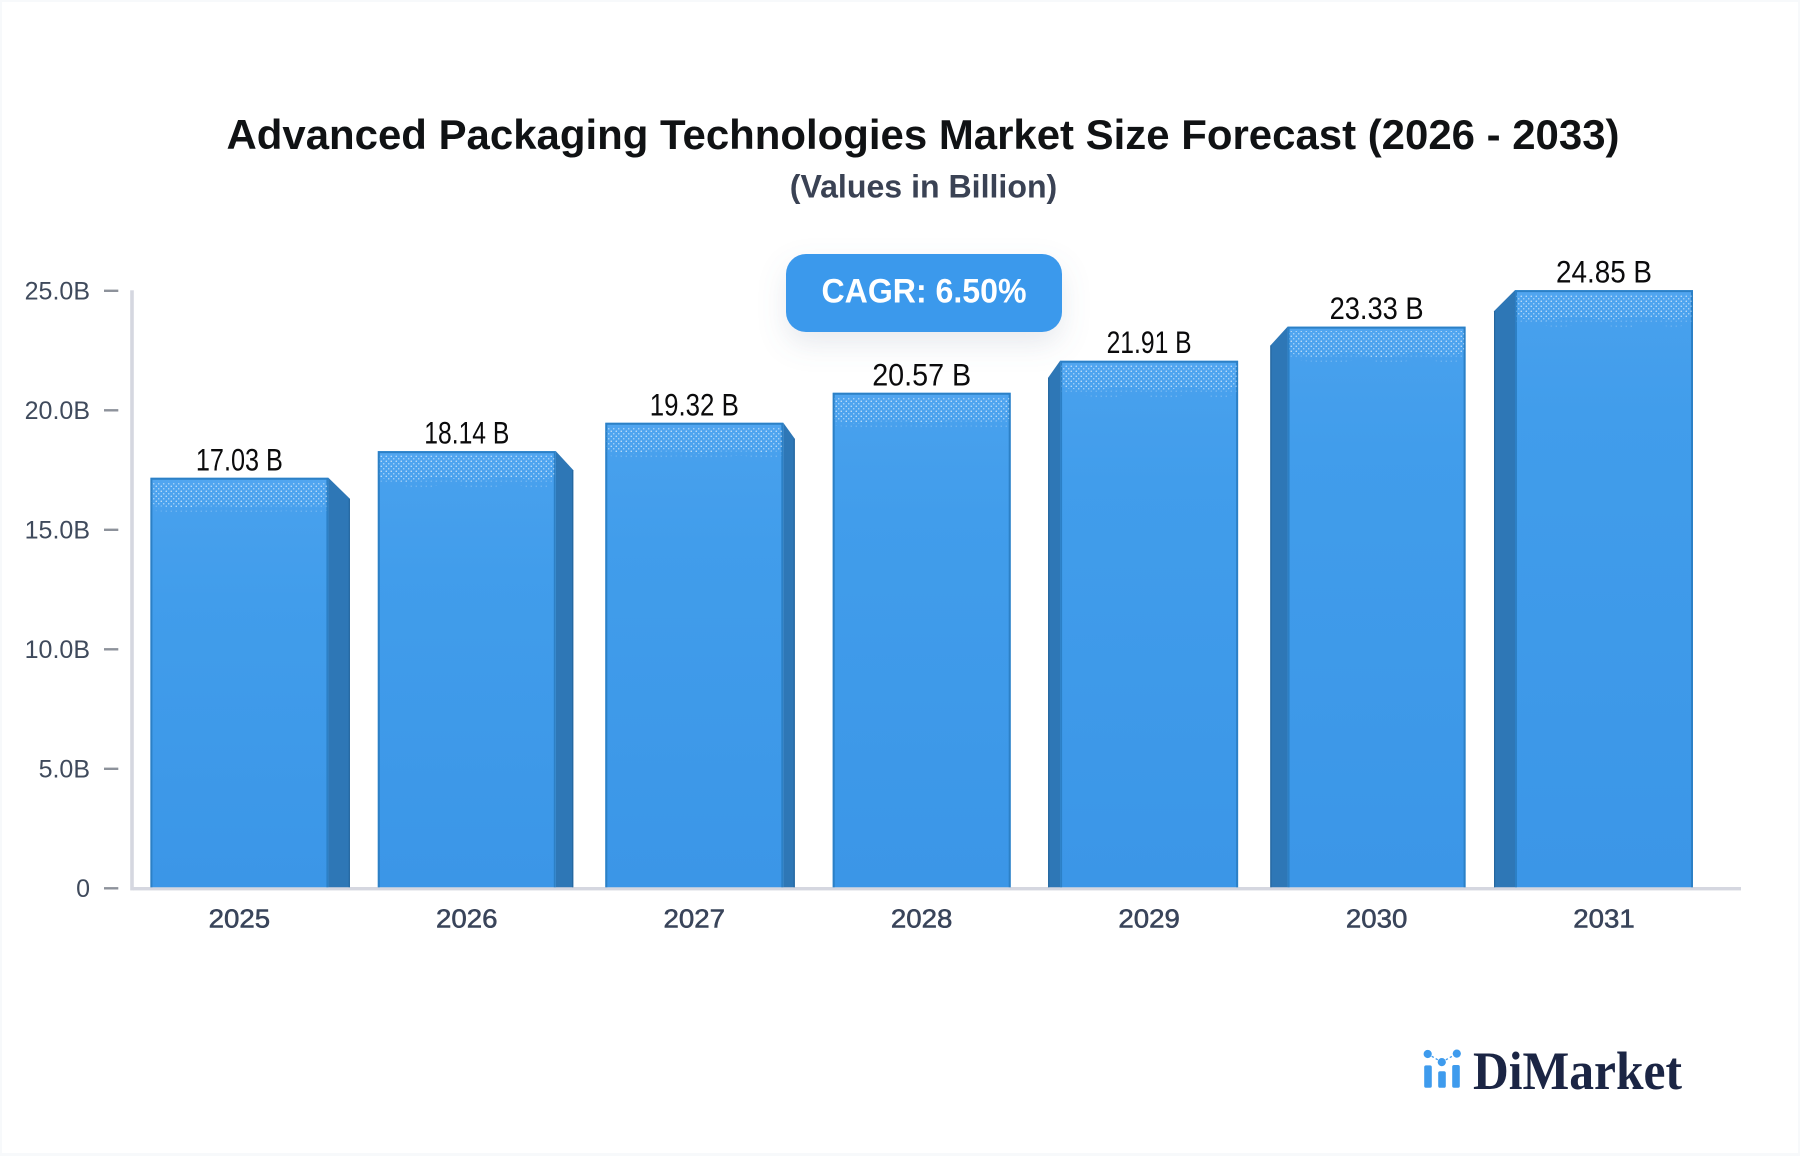  Describe the element at coordinates (924, 187) in the screenshot. I see `svg-text: (Values in Billion)` at that location.